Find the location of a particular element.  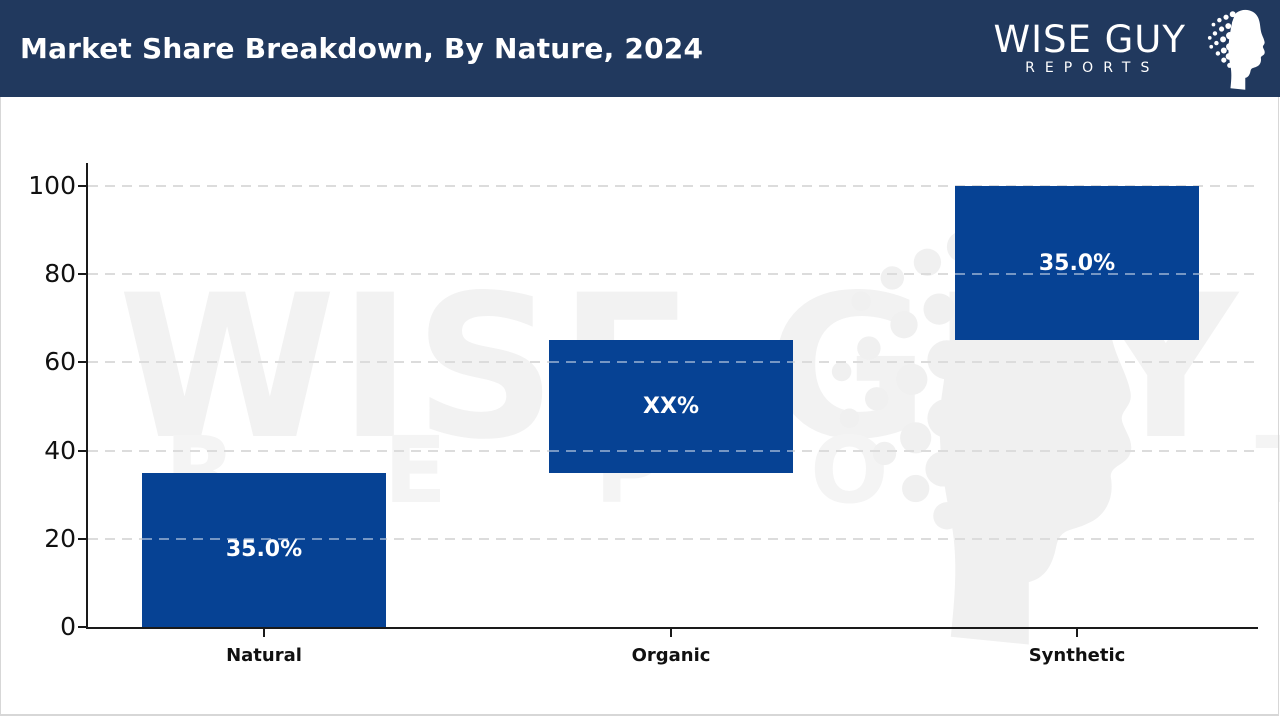

bar-natural: 35.0% is located at coordinates (264, 549).